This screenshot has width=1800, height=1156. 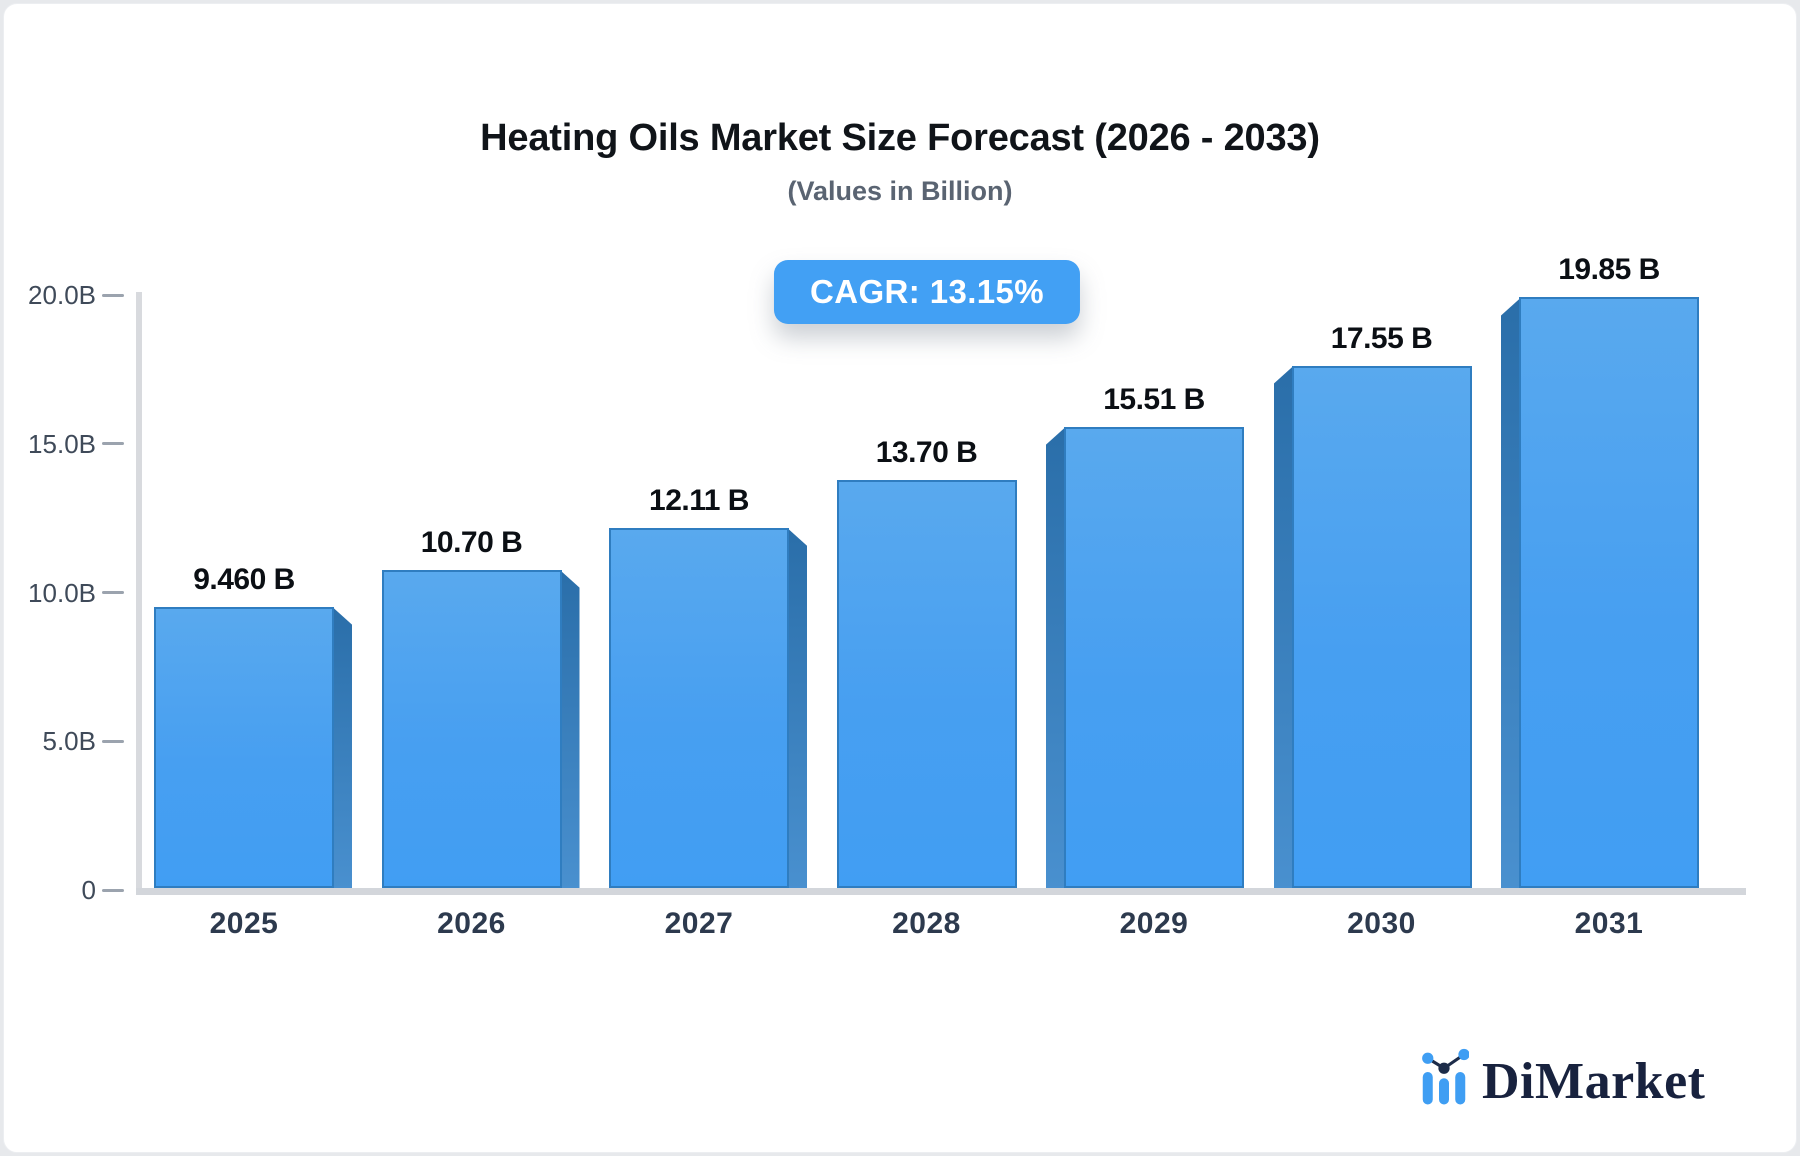 What do you see at coordinates (699, 707) in the screenshot?
I see `bar-2027` at bounding box center [699, 707].